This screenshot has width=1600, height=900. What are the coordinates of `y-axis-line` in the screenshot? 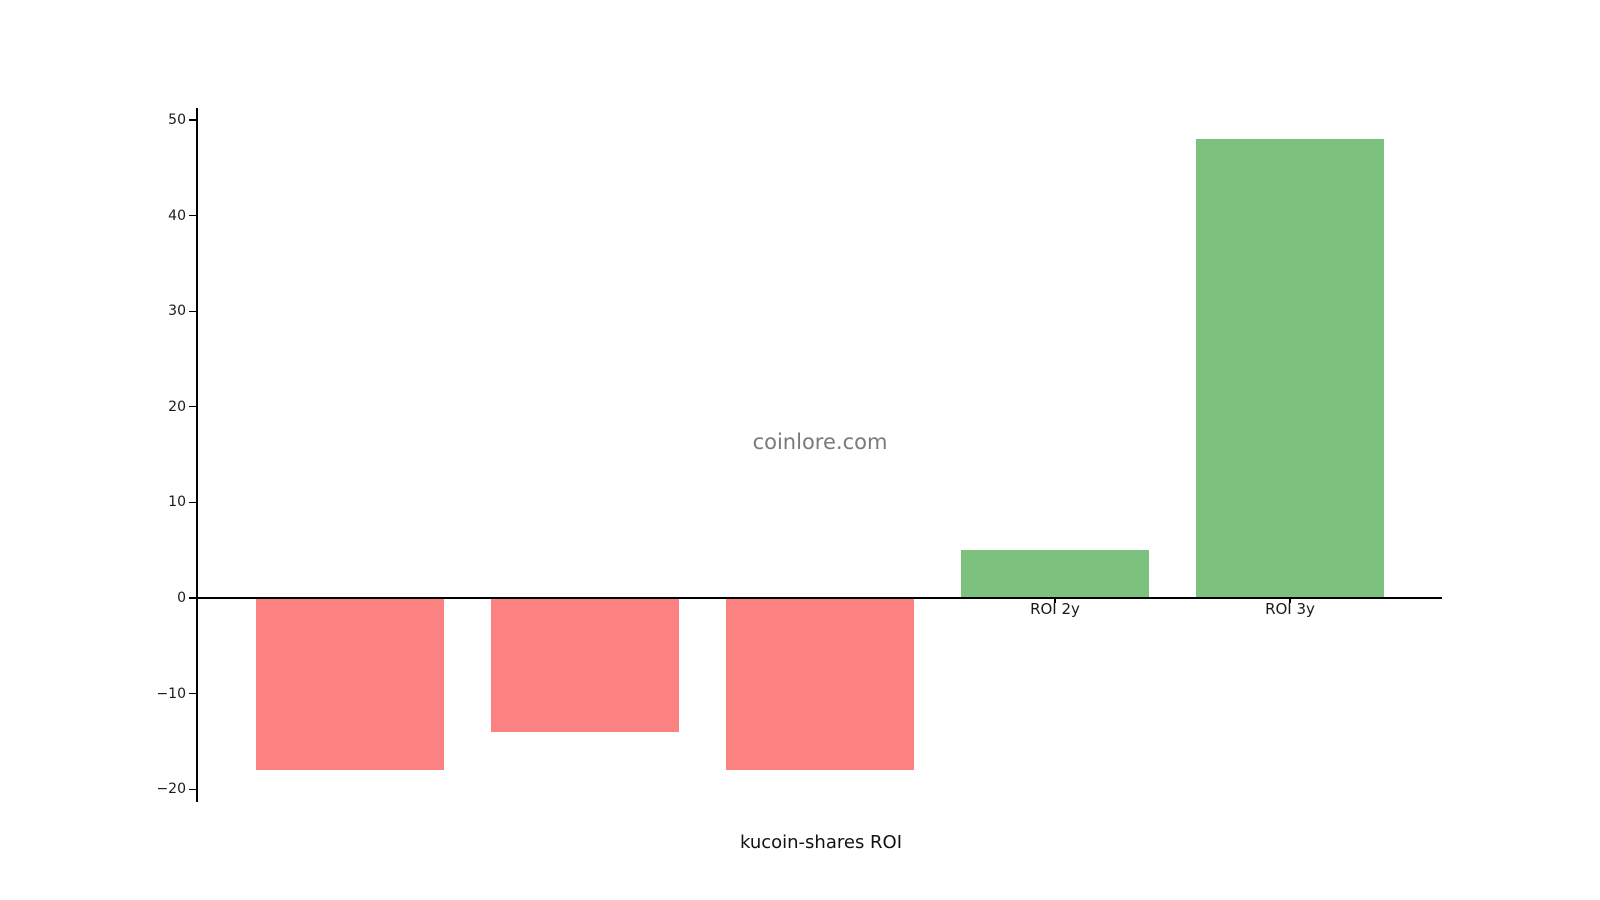 It's located at (197, 455).